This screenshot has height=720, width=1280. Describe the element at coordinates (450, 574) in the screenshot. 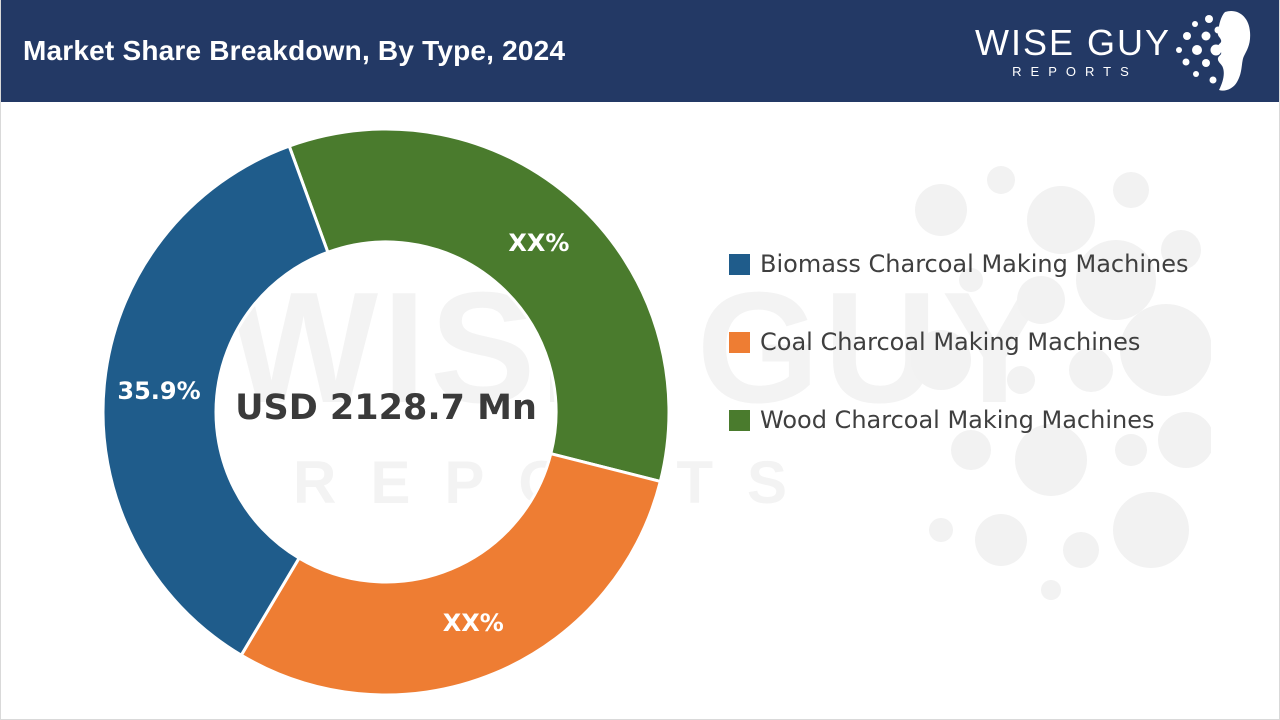

I see `donut-segment-coal` at that location.